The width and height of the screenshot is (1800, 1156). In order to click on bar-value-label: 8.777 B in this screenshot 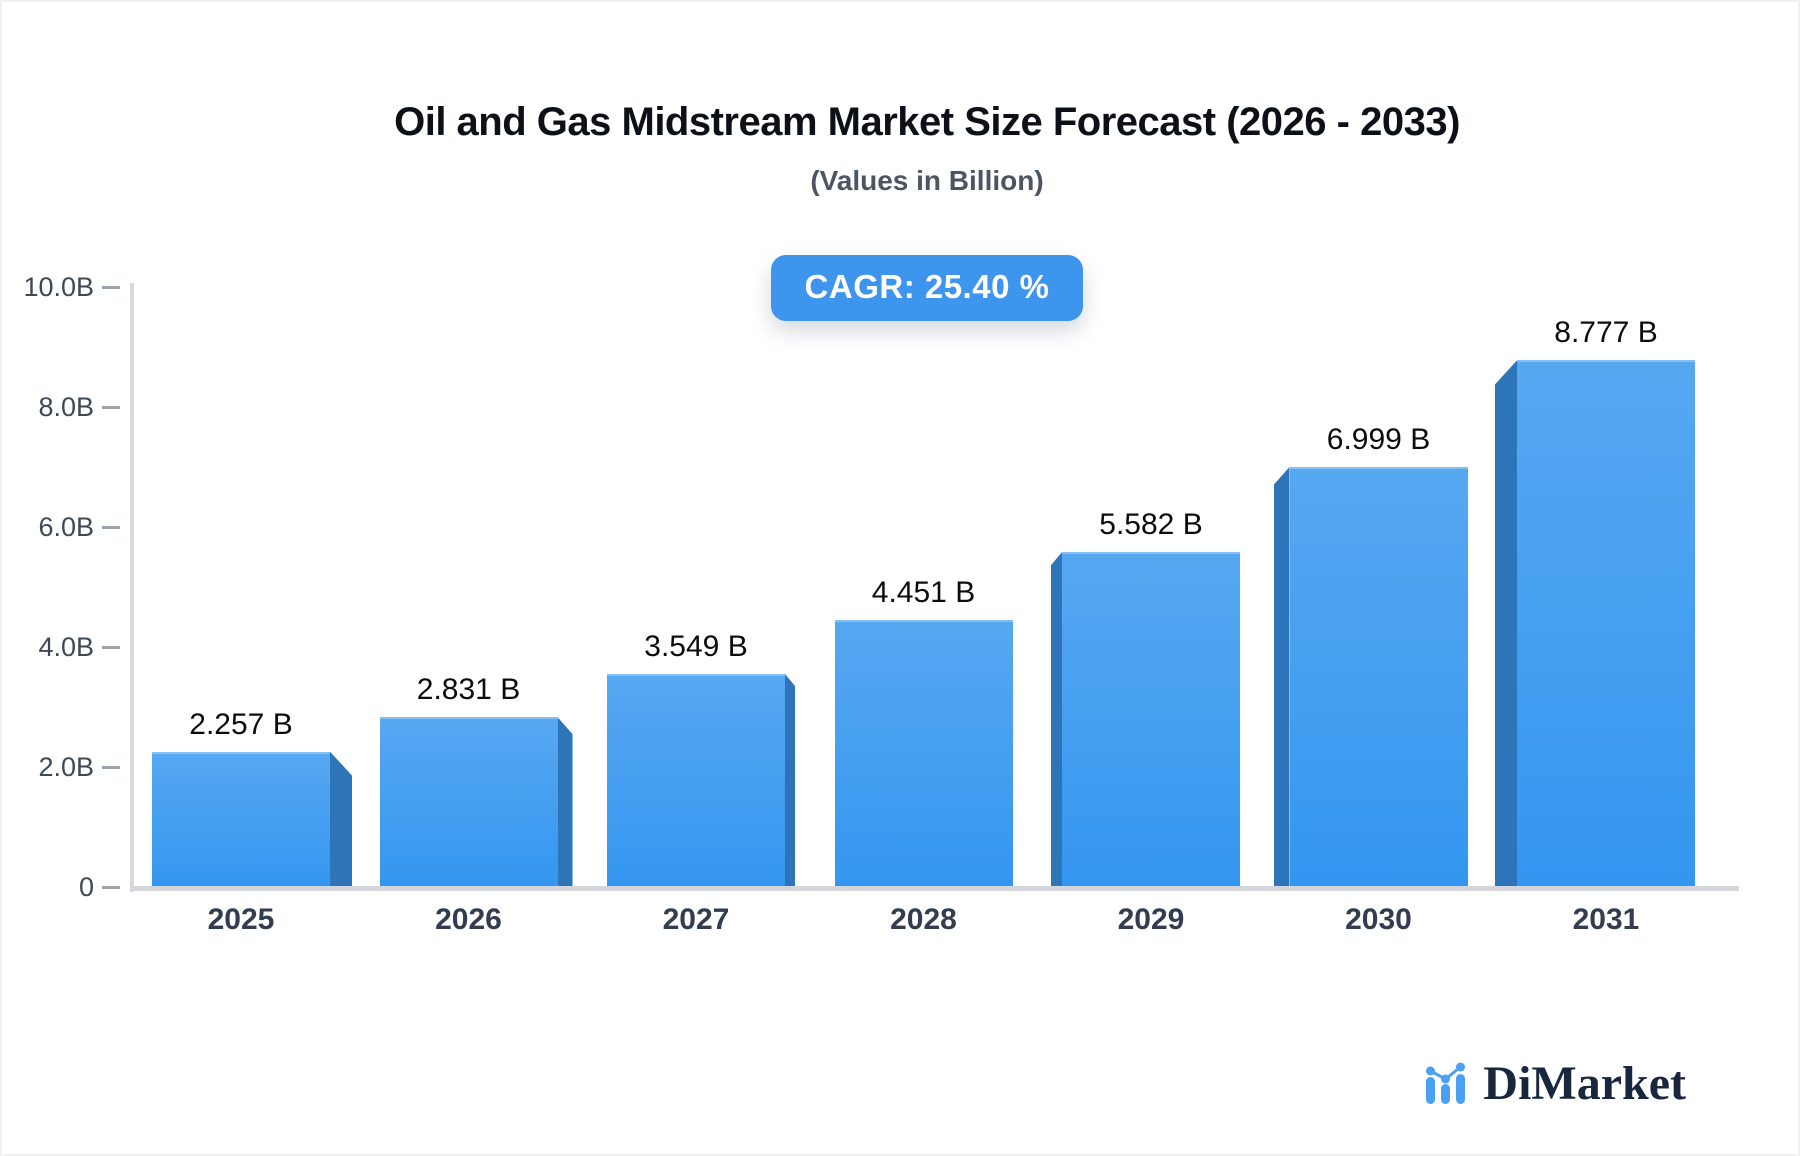, I will do `click(1606, 333)`.